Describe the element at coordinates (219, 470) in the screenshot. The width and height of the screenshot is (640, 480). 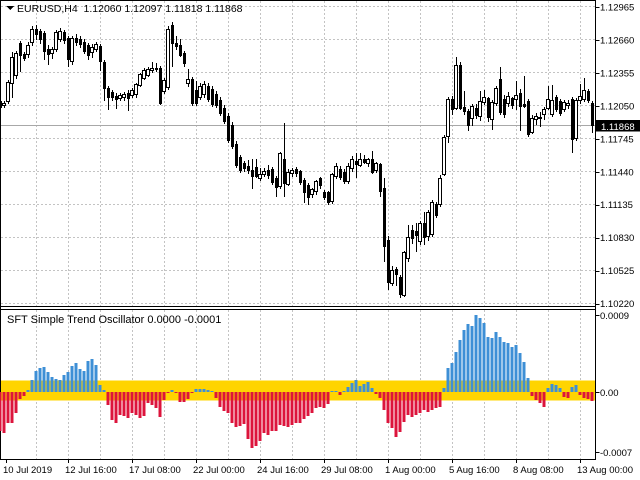
I see `svg-text: 22 Jul 00:00` at that location.